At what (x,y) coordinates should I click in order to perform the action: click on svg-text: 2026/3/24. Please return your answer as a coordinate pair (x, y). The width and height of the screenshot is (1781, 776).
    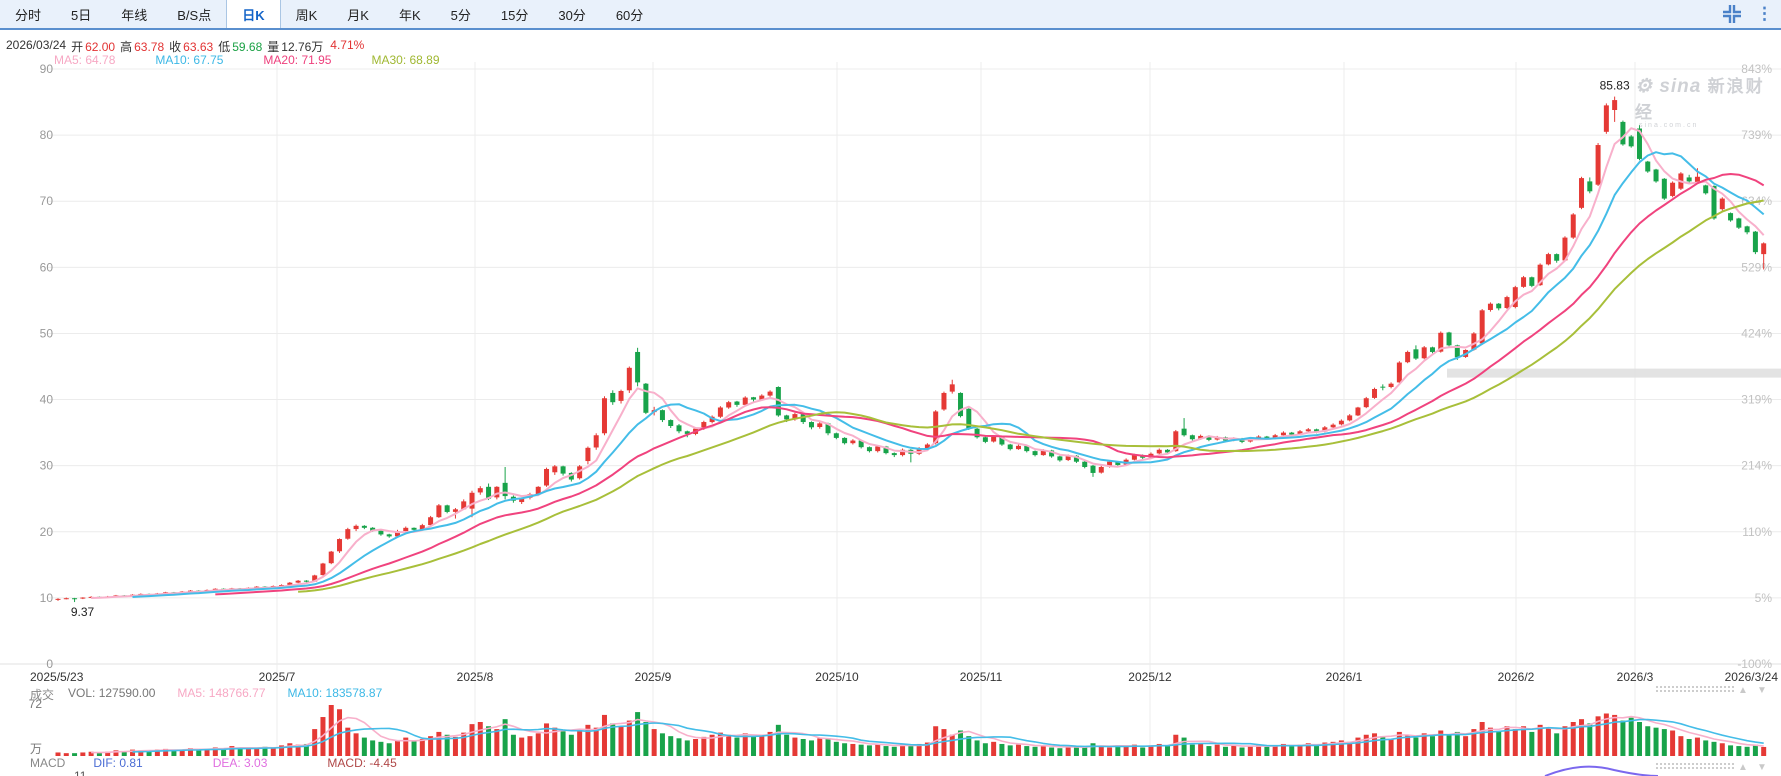
    Looking at the image, I should click on (1752, 677).